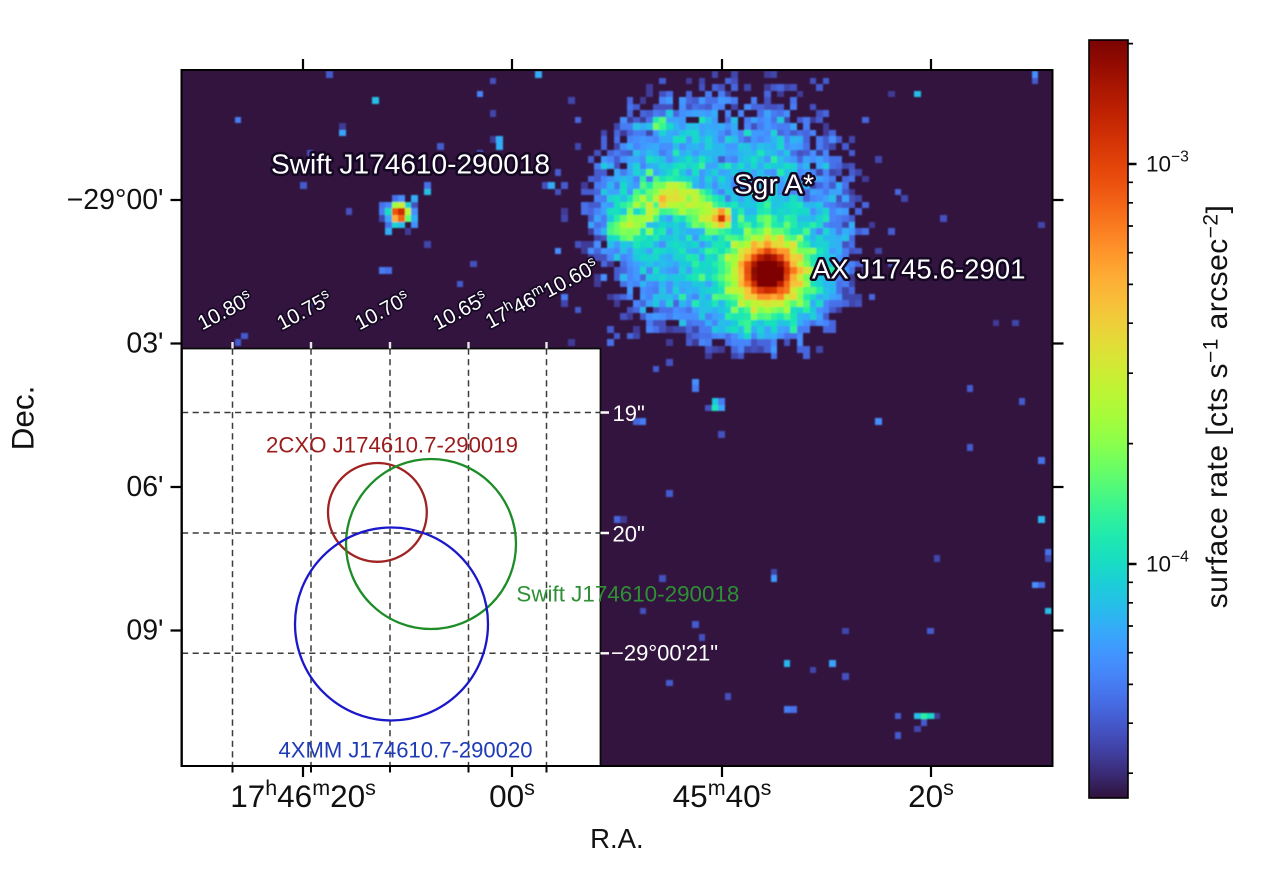 This screenshot has height=890, width=1280. I want to click on svg-text: −29°00', so click(115, 200).